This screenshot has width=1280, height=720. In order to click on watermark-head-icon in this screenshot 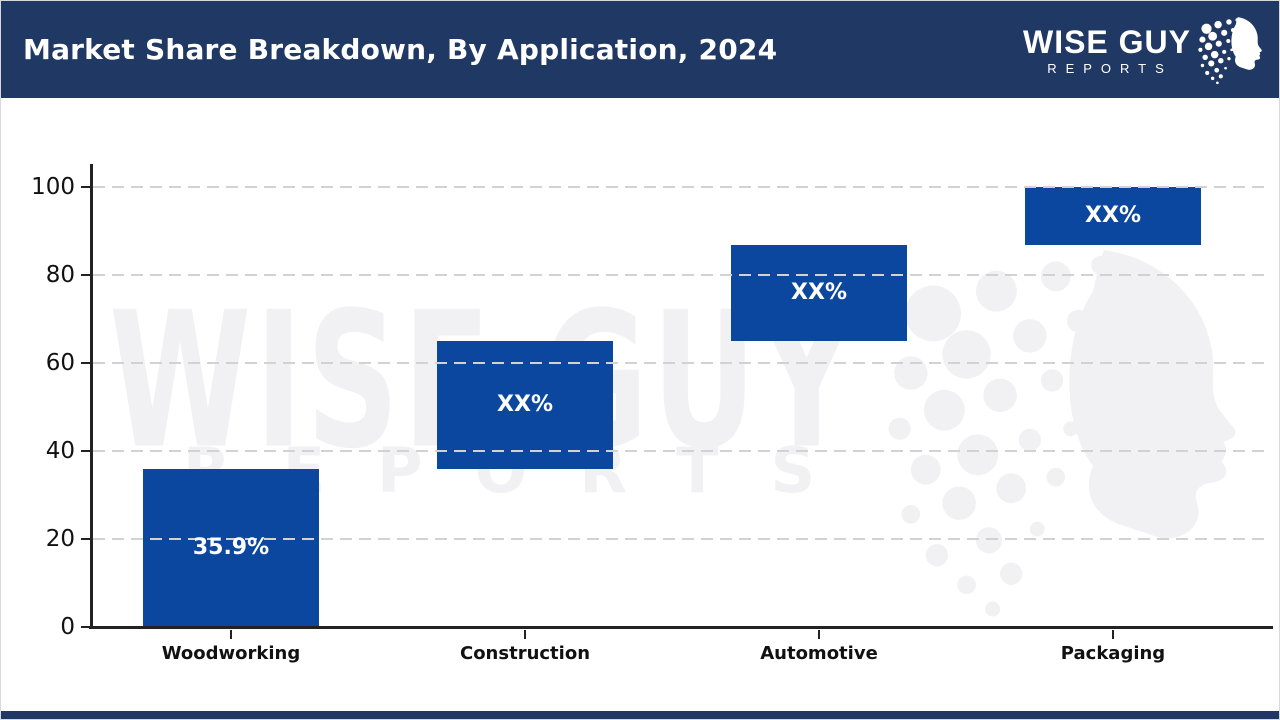, I will do `click(1062, 433)`.